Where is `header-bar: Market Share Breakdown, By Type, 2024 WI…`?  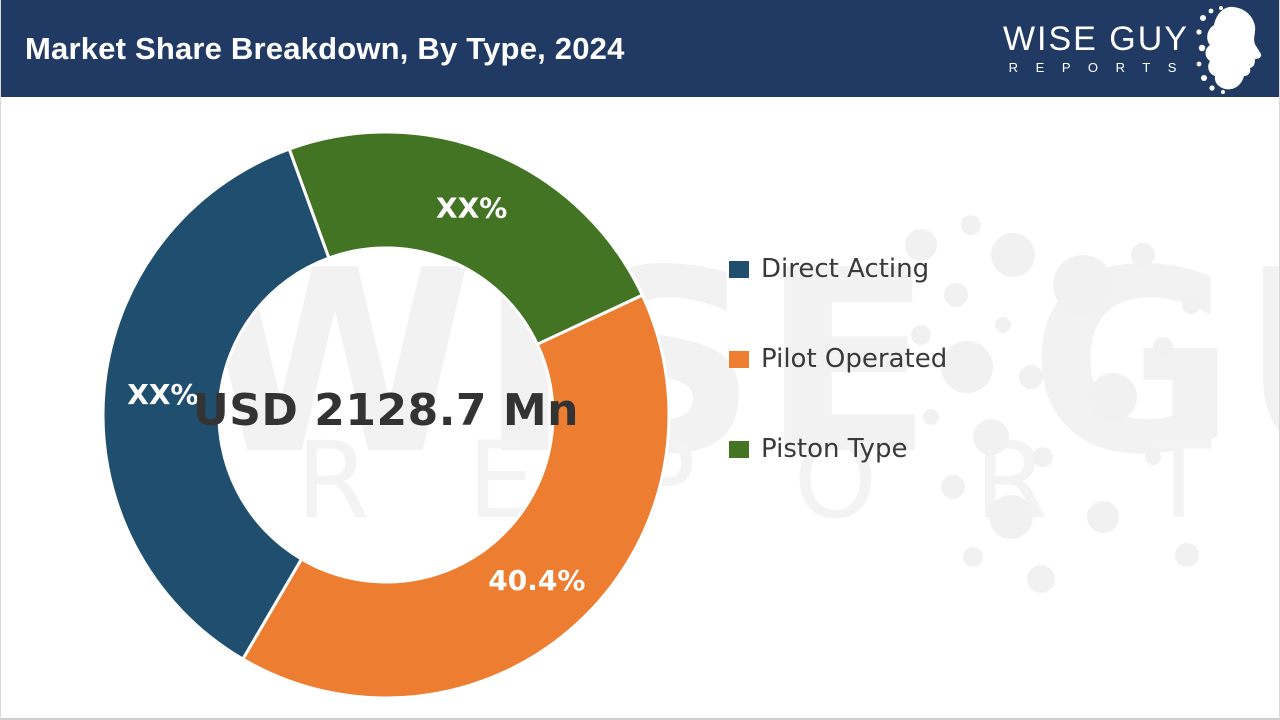
header-bar: Market Share Breakdown, By Type, 2024 WI… is located at coordinates (640, 48).